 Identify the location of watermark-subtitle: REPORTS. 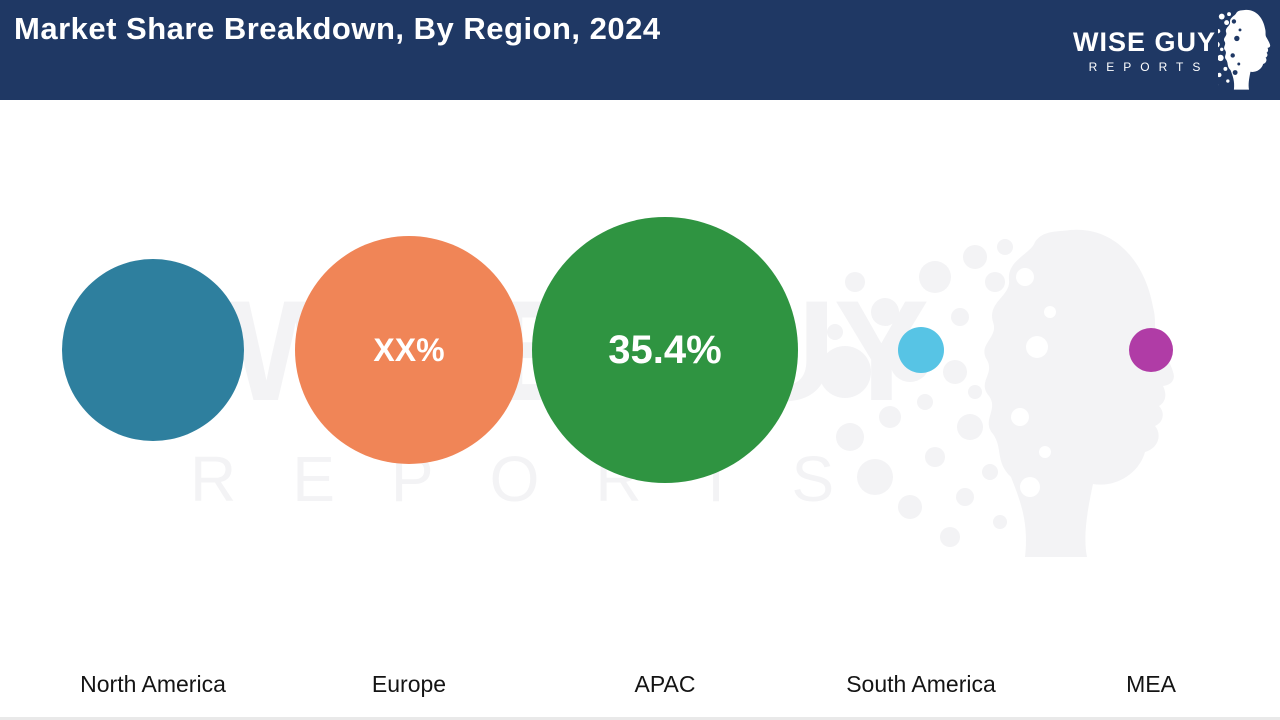
(540, 479).